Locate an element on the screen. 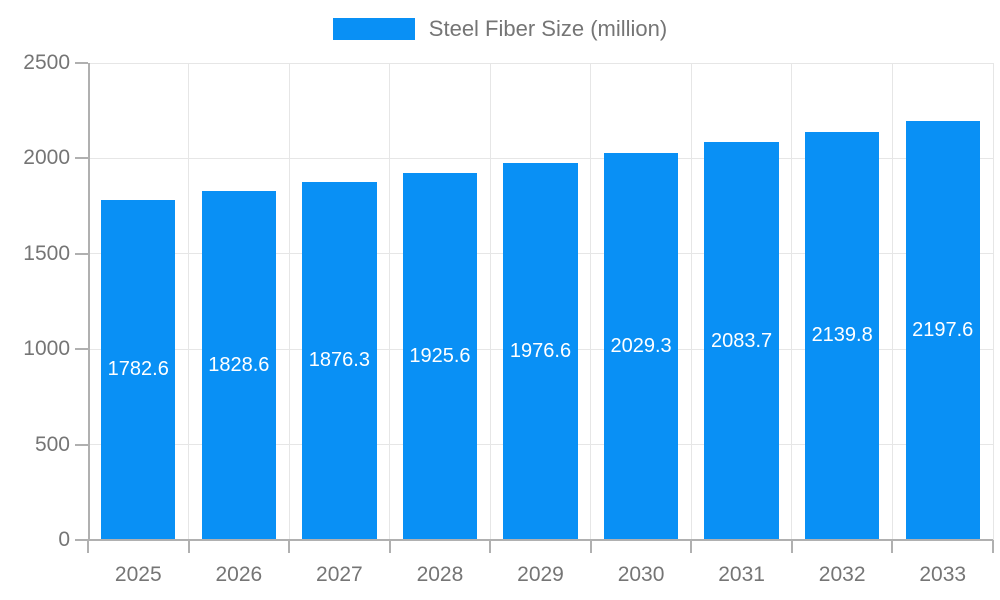 The height and width of the screenshot is (600, 1000). bar-value-label: 2139.8 is located at coordinates (842, 335).